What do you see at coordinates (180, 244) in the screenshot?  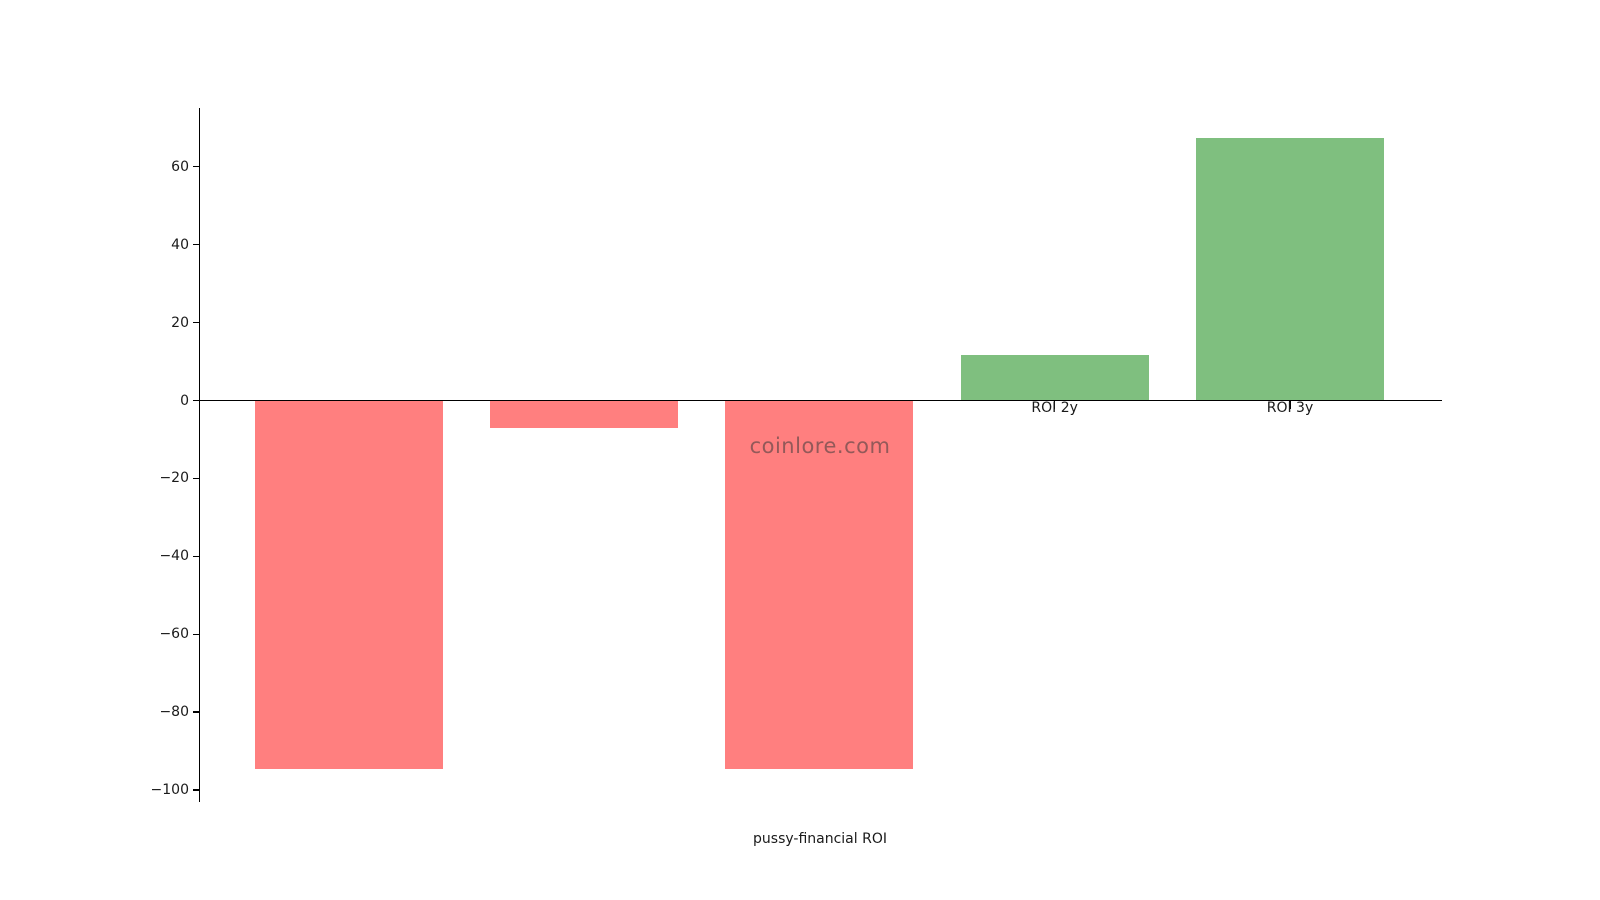 I see `y-tick-label: 40` at bounding box center [180, 244].